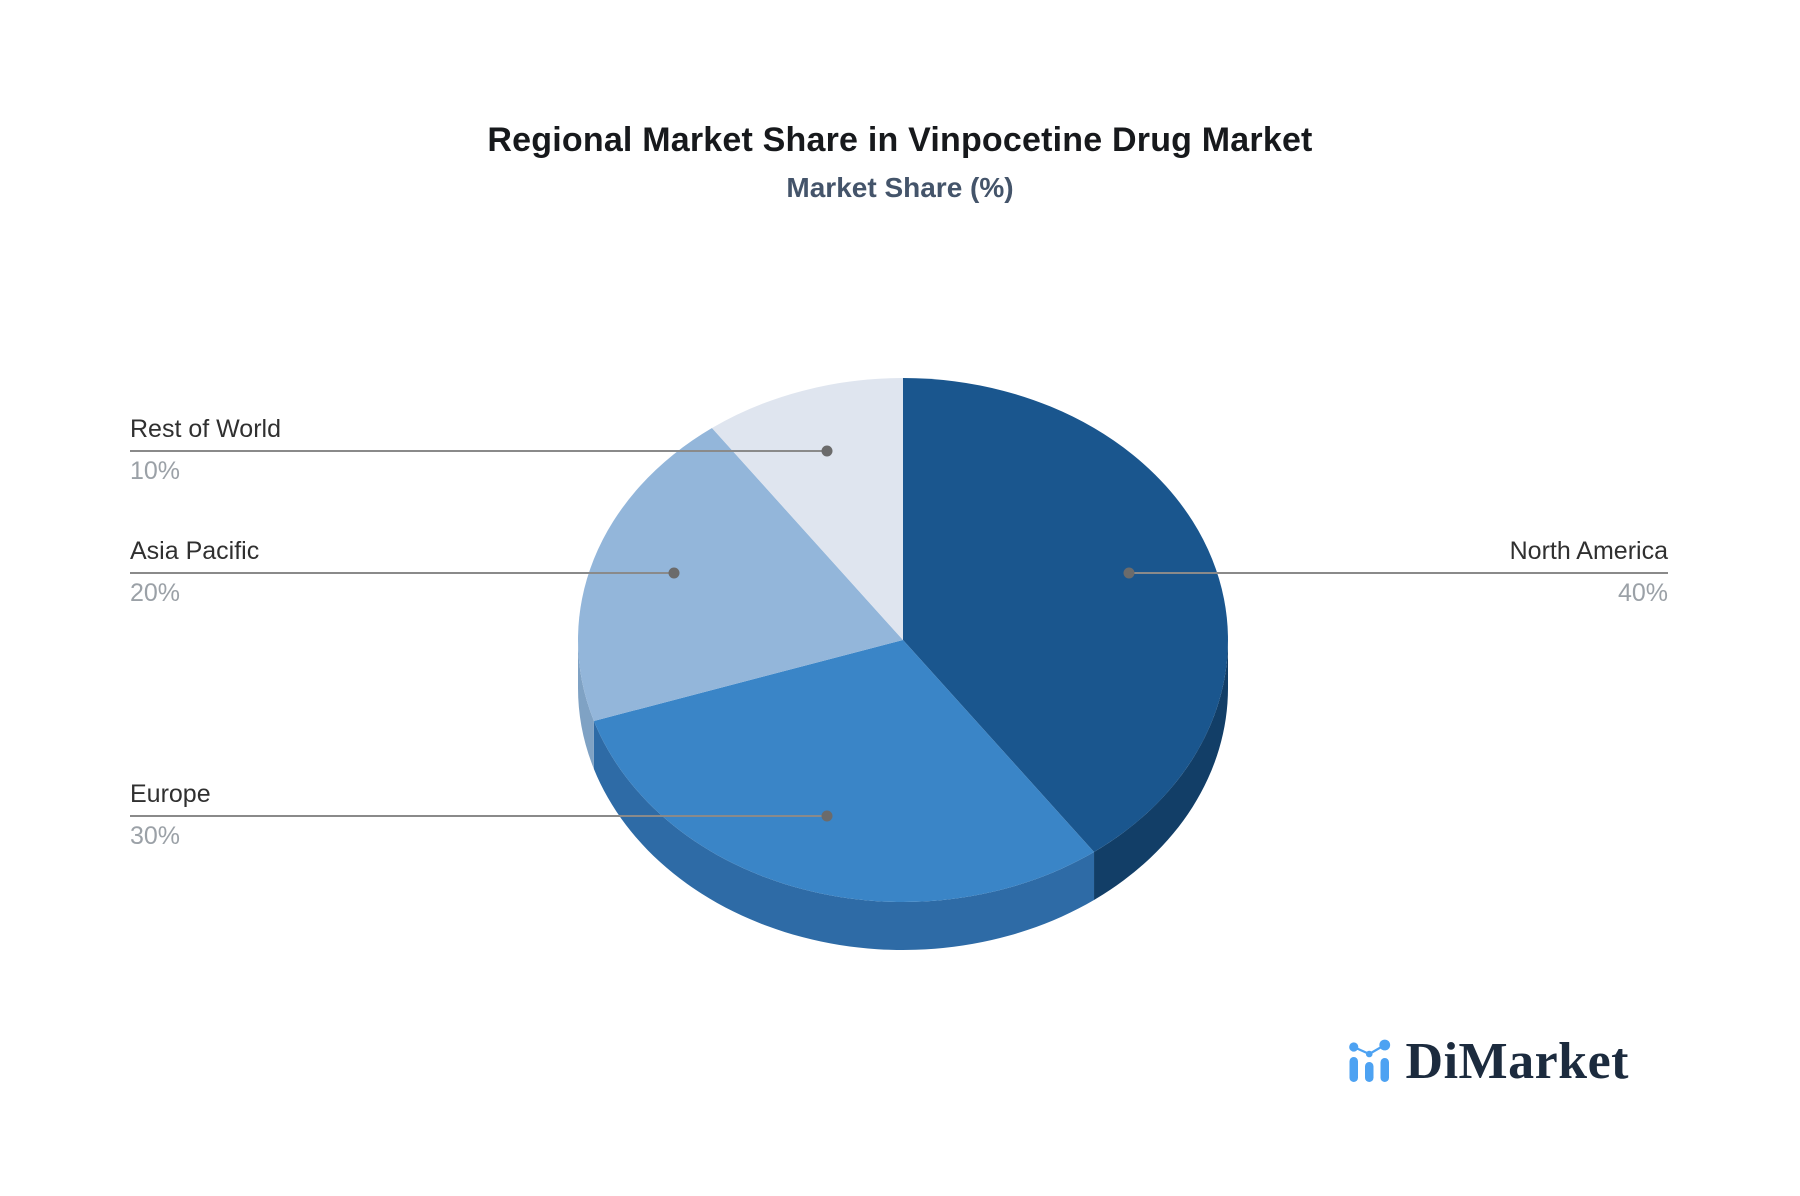 This screenshot has height=1196, width=1800. What do you see at coordinates (586, 704) in the screenshot?
I see `pie-slice-asia-pacific-side` at bounding box center [586, 704].